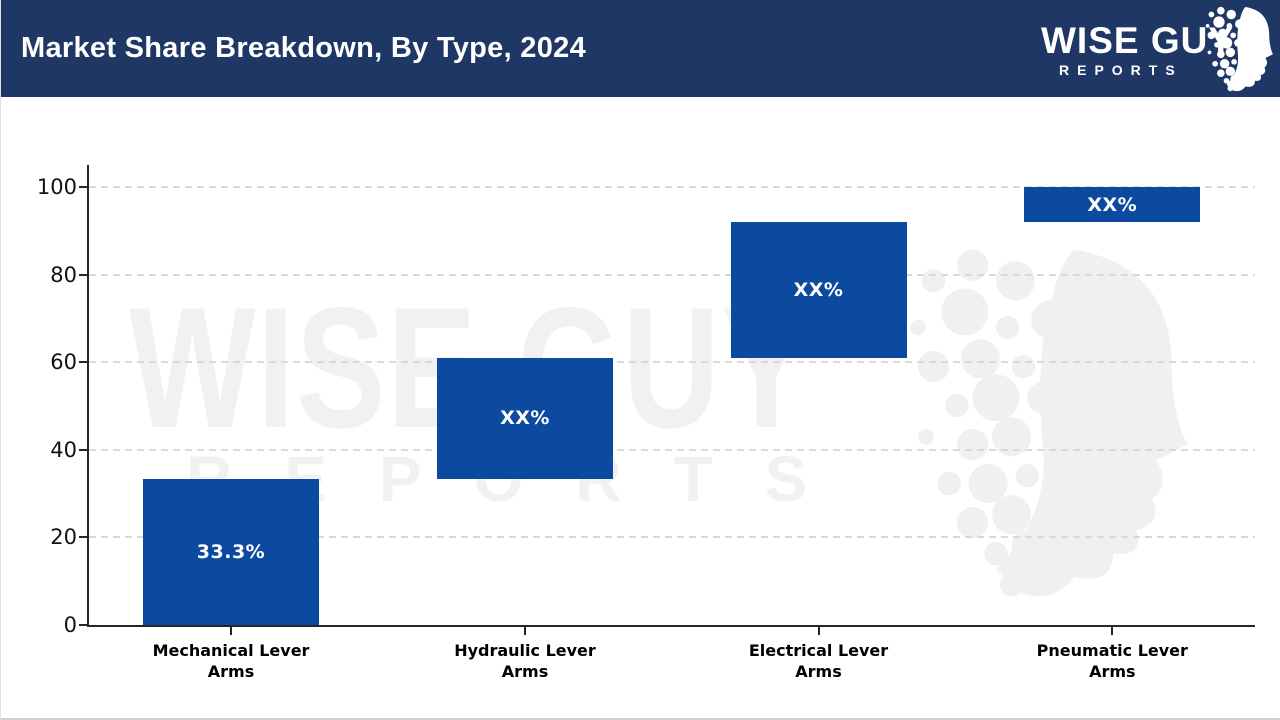  I want to click on y-tick-label: 80, so click(63, 274).